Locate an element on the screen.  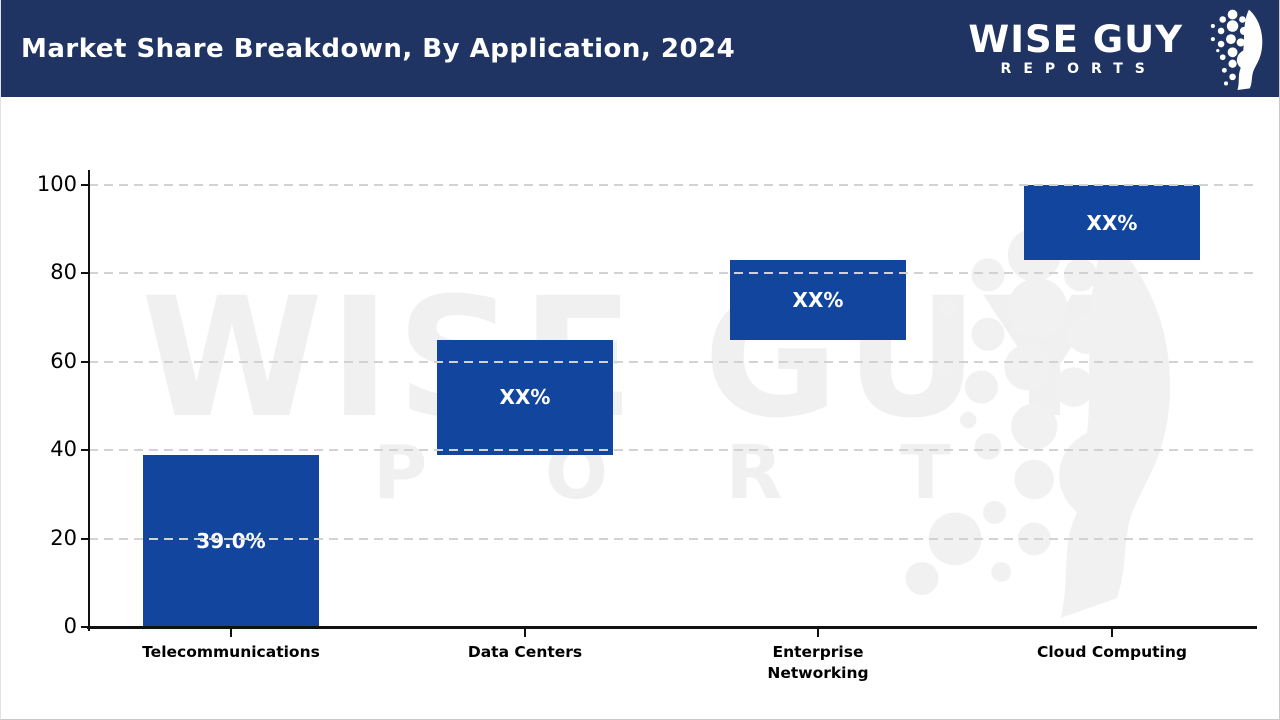
dotted-head-icon is located at coordinates (1236, 49).